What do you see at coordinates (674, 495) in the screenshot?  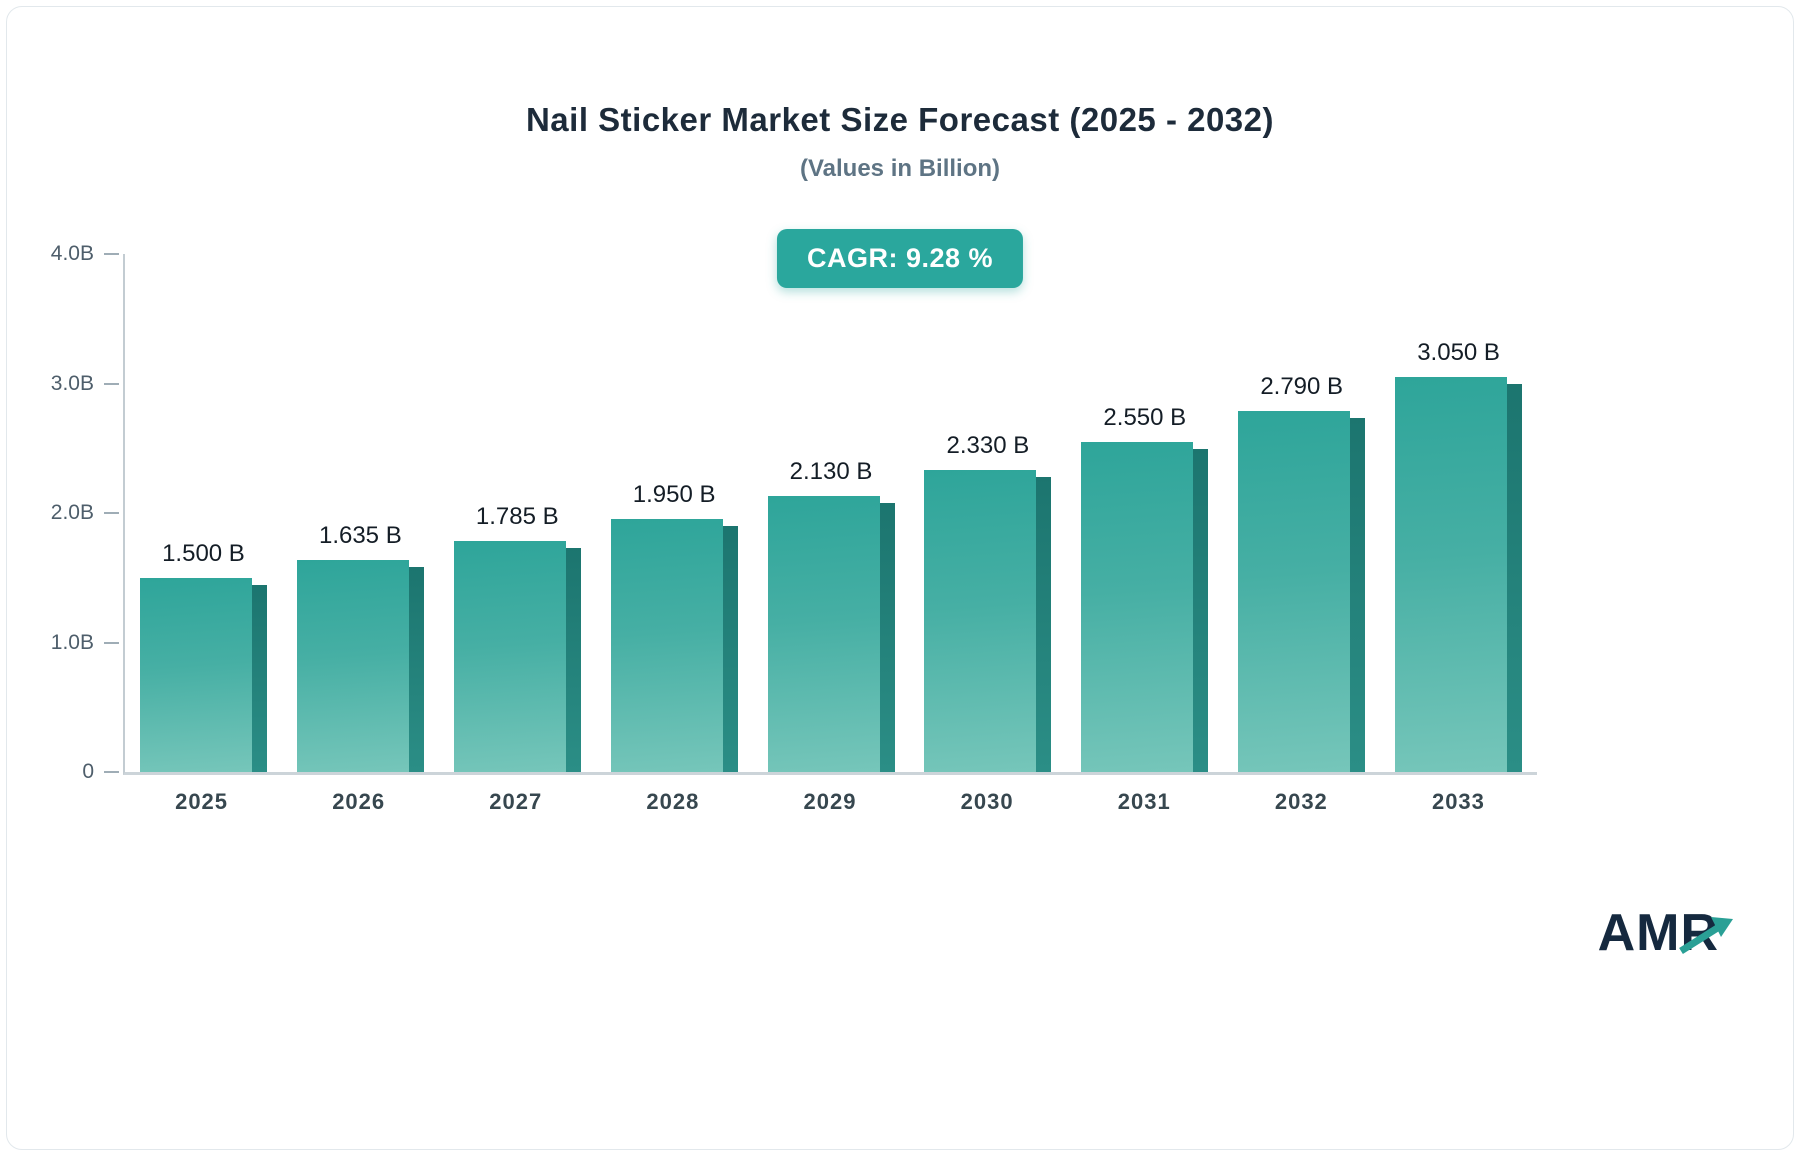 I see `bar-value-label: 1.950 B` at bounding box center [674, 495].